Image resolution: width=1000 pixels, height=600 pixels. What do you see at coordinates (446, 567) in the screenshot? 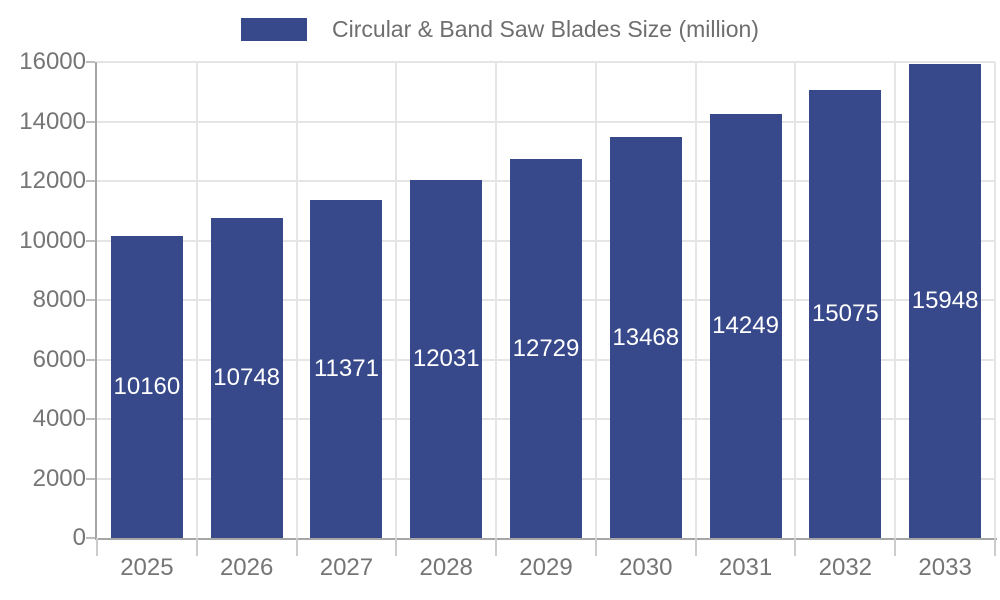
I see `x-tick-label: 2028` at bounding box center [446, 567].